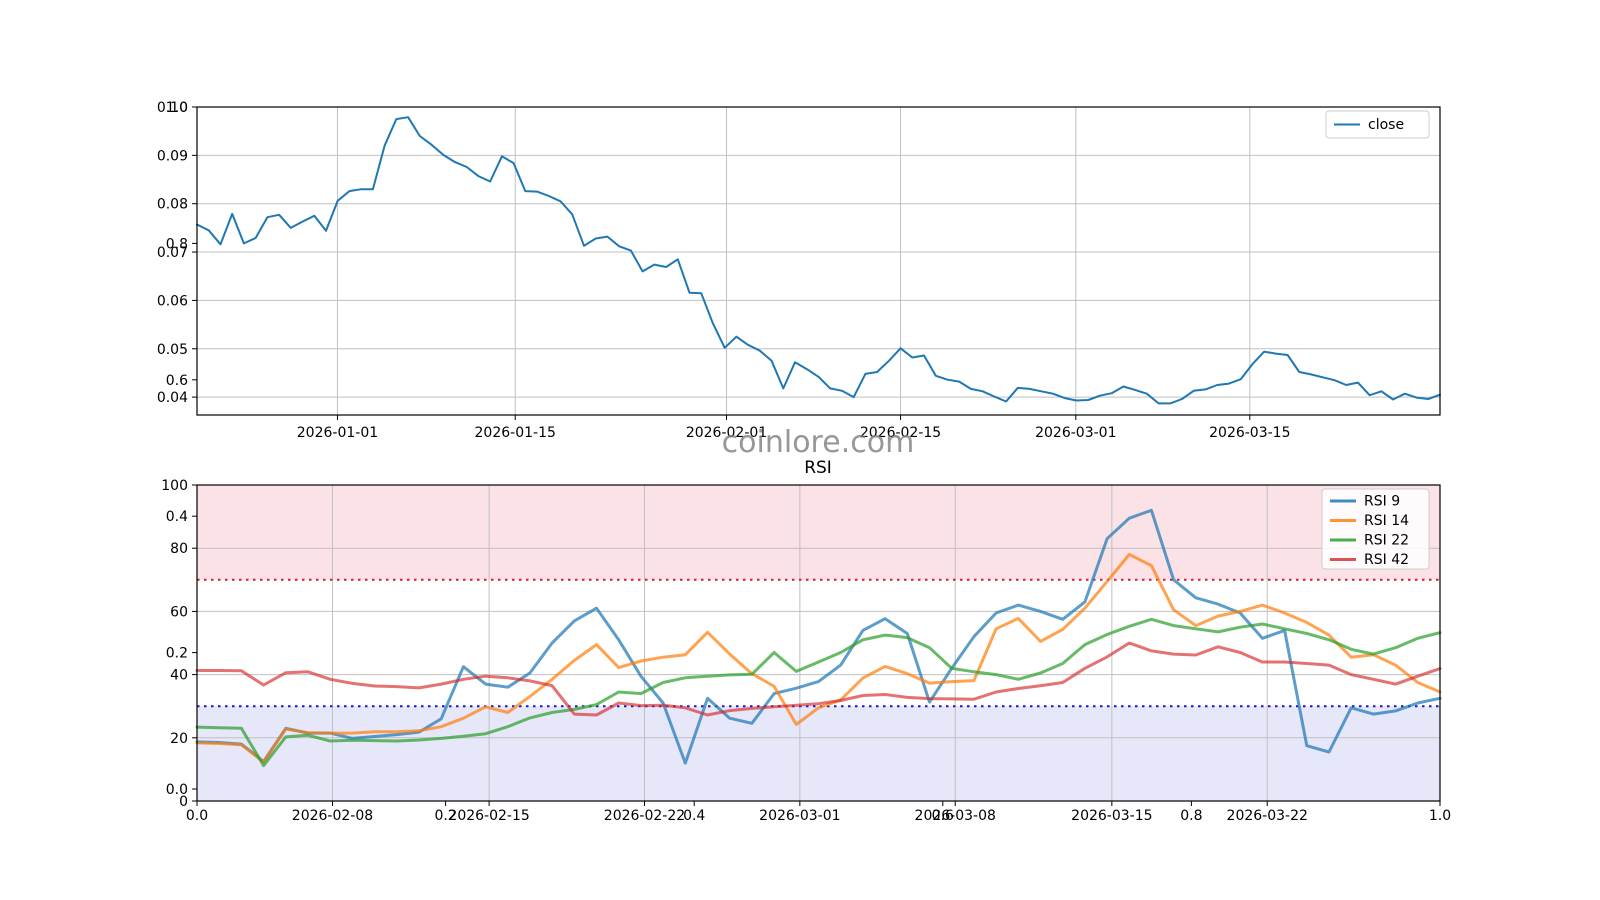 The width and height of the screenshot is (1600, 900). I want to click on y-tick-label: 0.08, so click(172, 205).